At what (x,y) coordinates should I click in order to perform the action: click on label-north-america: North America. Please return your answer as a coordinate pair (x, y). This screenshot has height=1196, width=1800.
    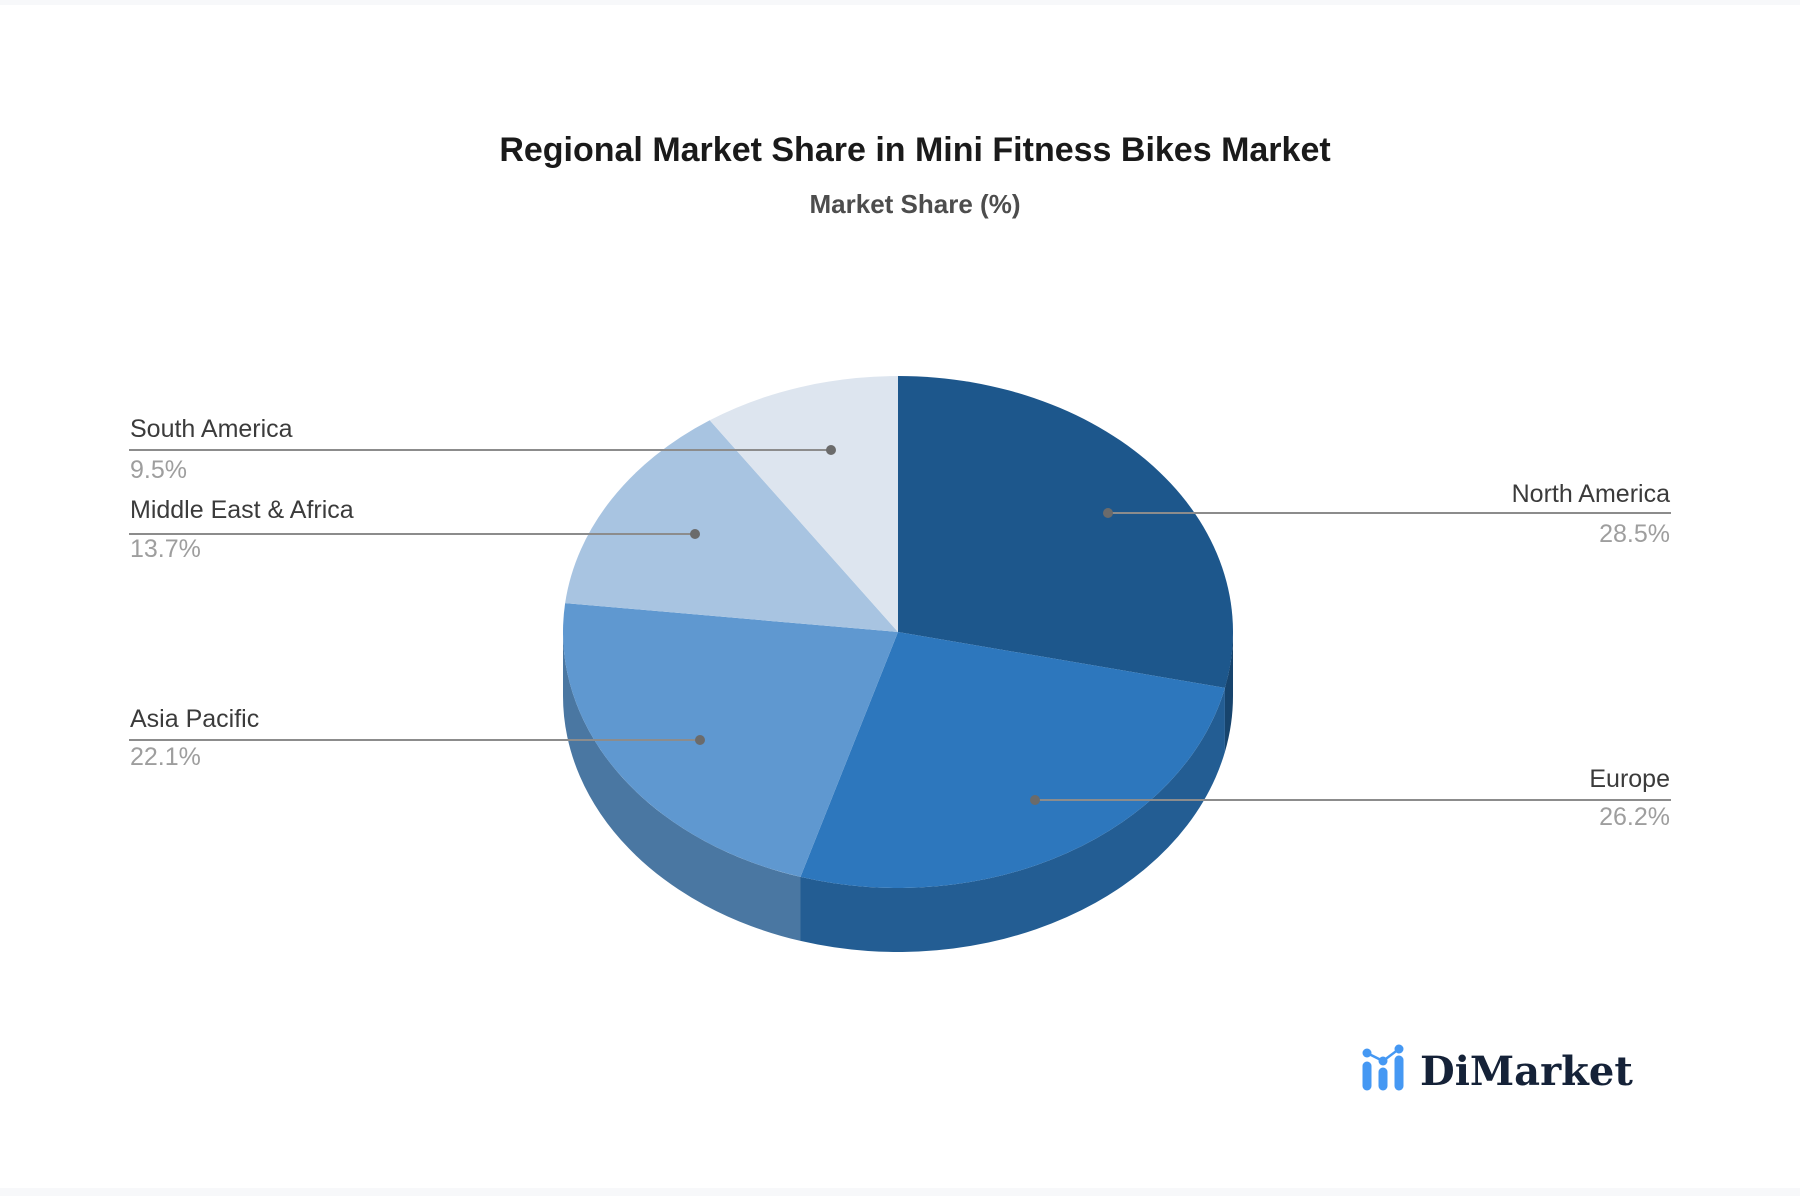
    Looking at the image, I should click on (1591, 494).